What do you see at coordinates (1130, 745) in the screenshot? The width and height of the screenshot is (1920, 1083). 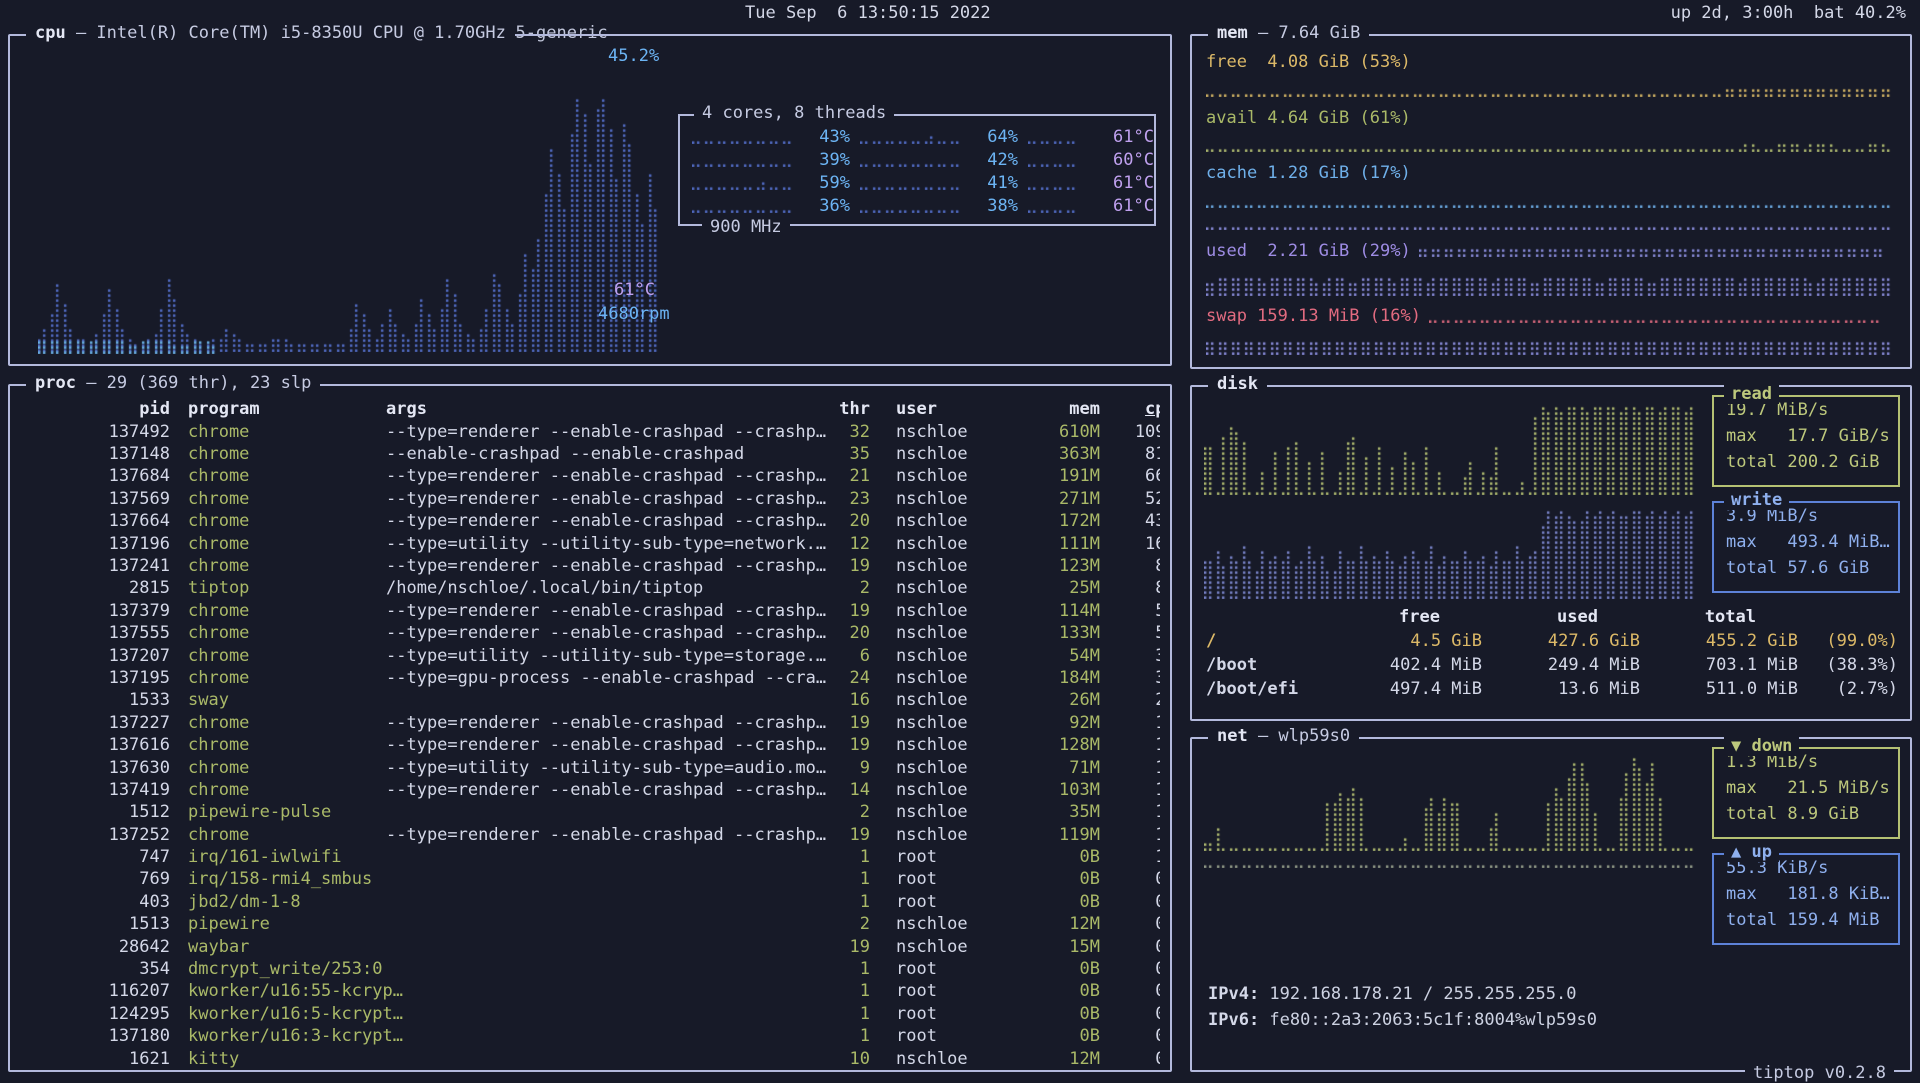 I see `cell-cpu: 1.7` at bounding box center [1130, 745].